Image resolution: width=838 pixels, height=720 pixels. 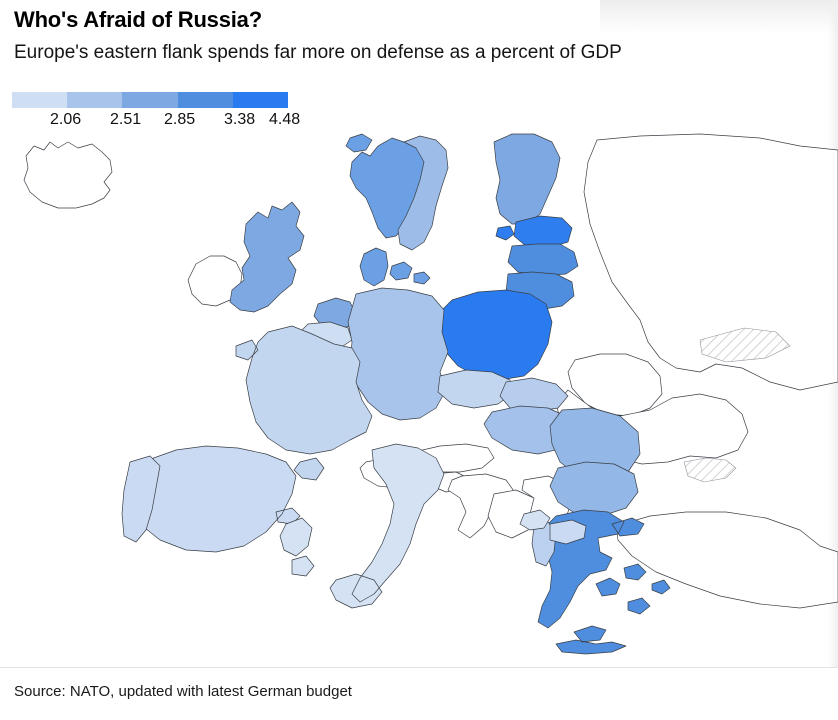 I want to click on country-montenegro, so click(x=535, y=520).